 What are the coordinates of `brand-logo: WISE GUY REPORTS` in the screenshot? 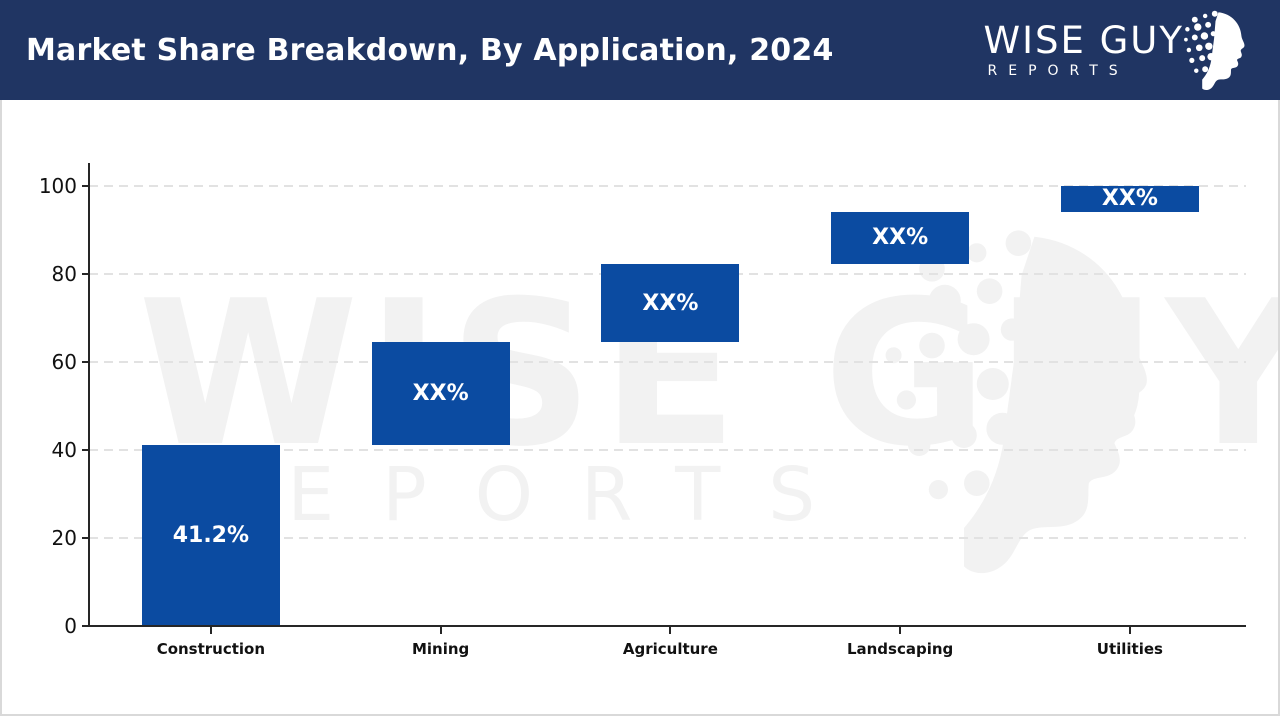 It's located at (1119, 50).